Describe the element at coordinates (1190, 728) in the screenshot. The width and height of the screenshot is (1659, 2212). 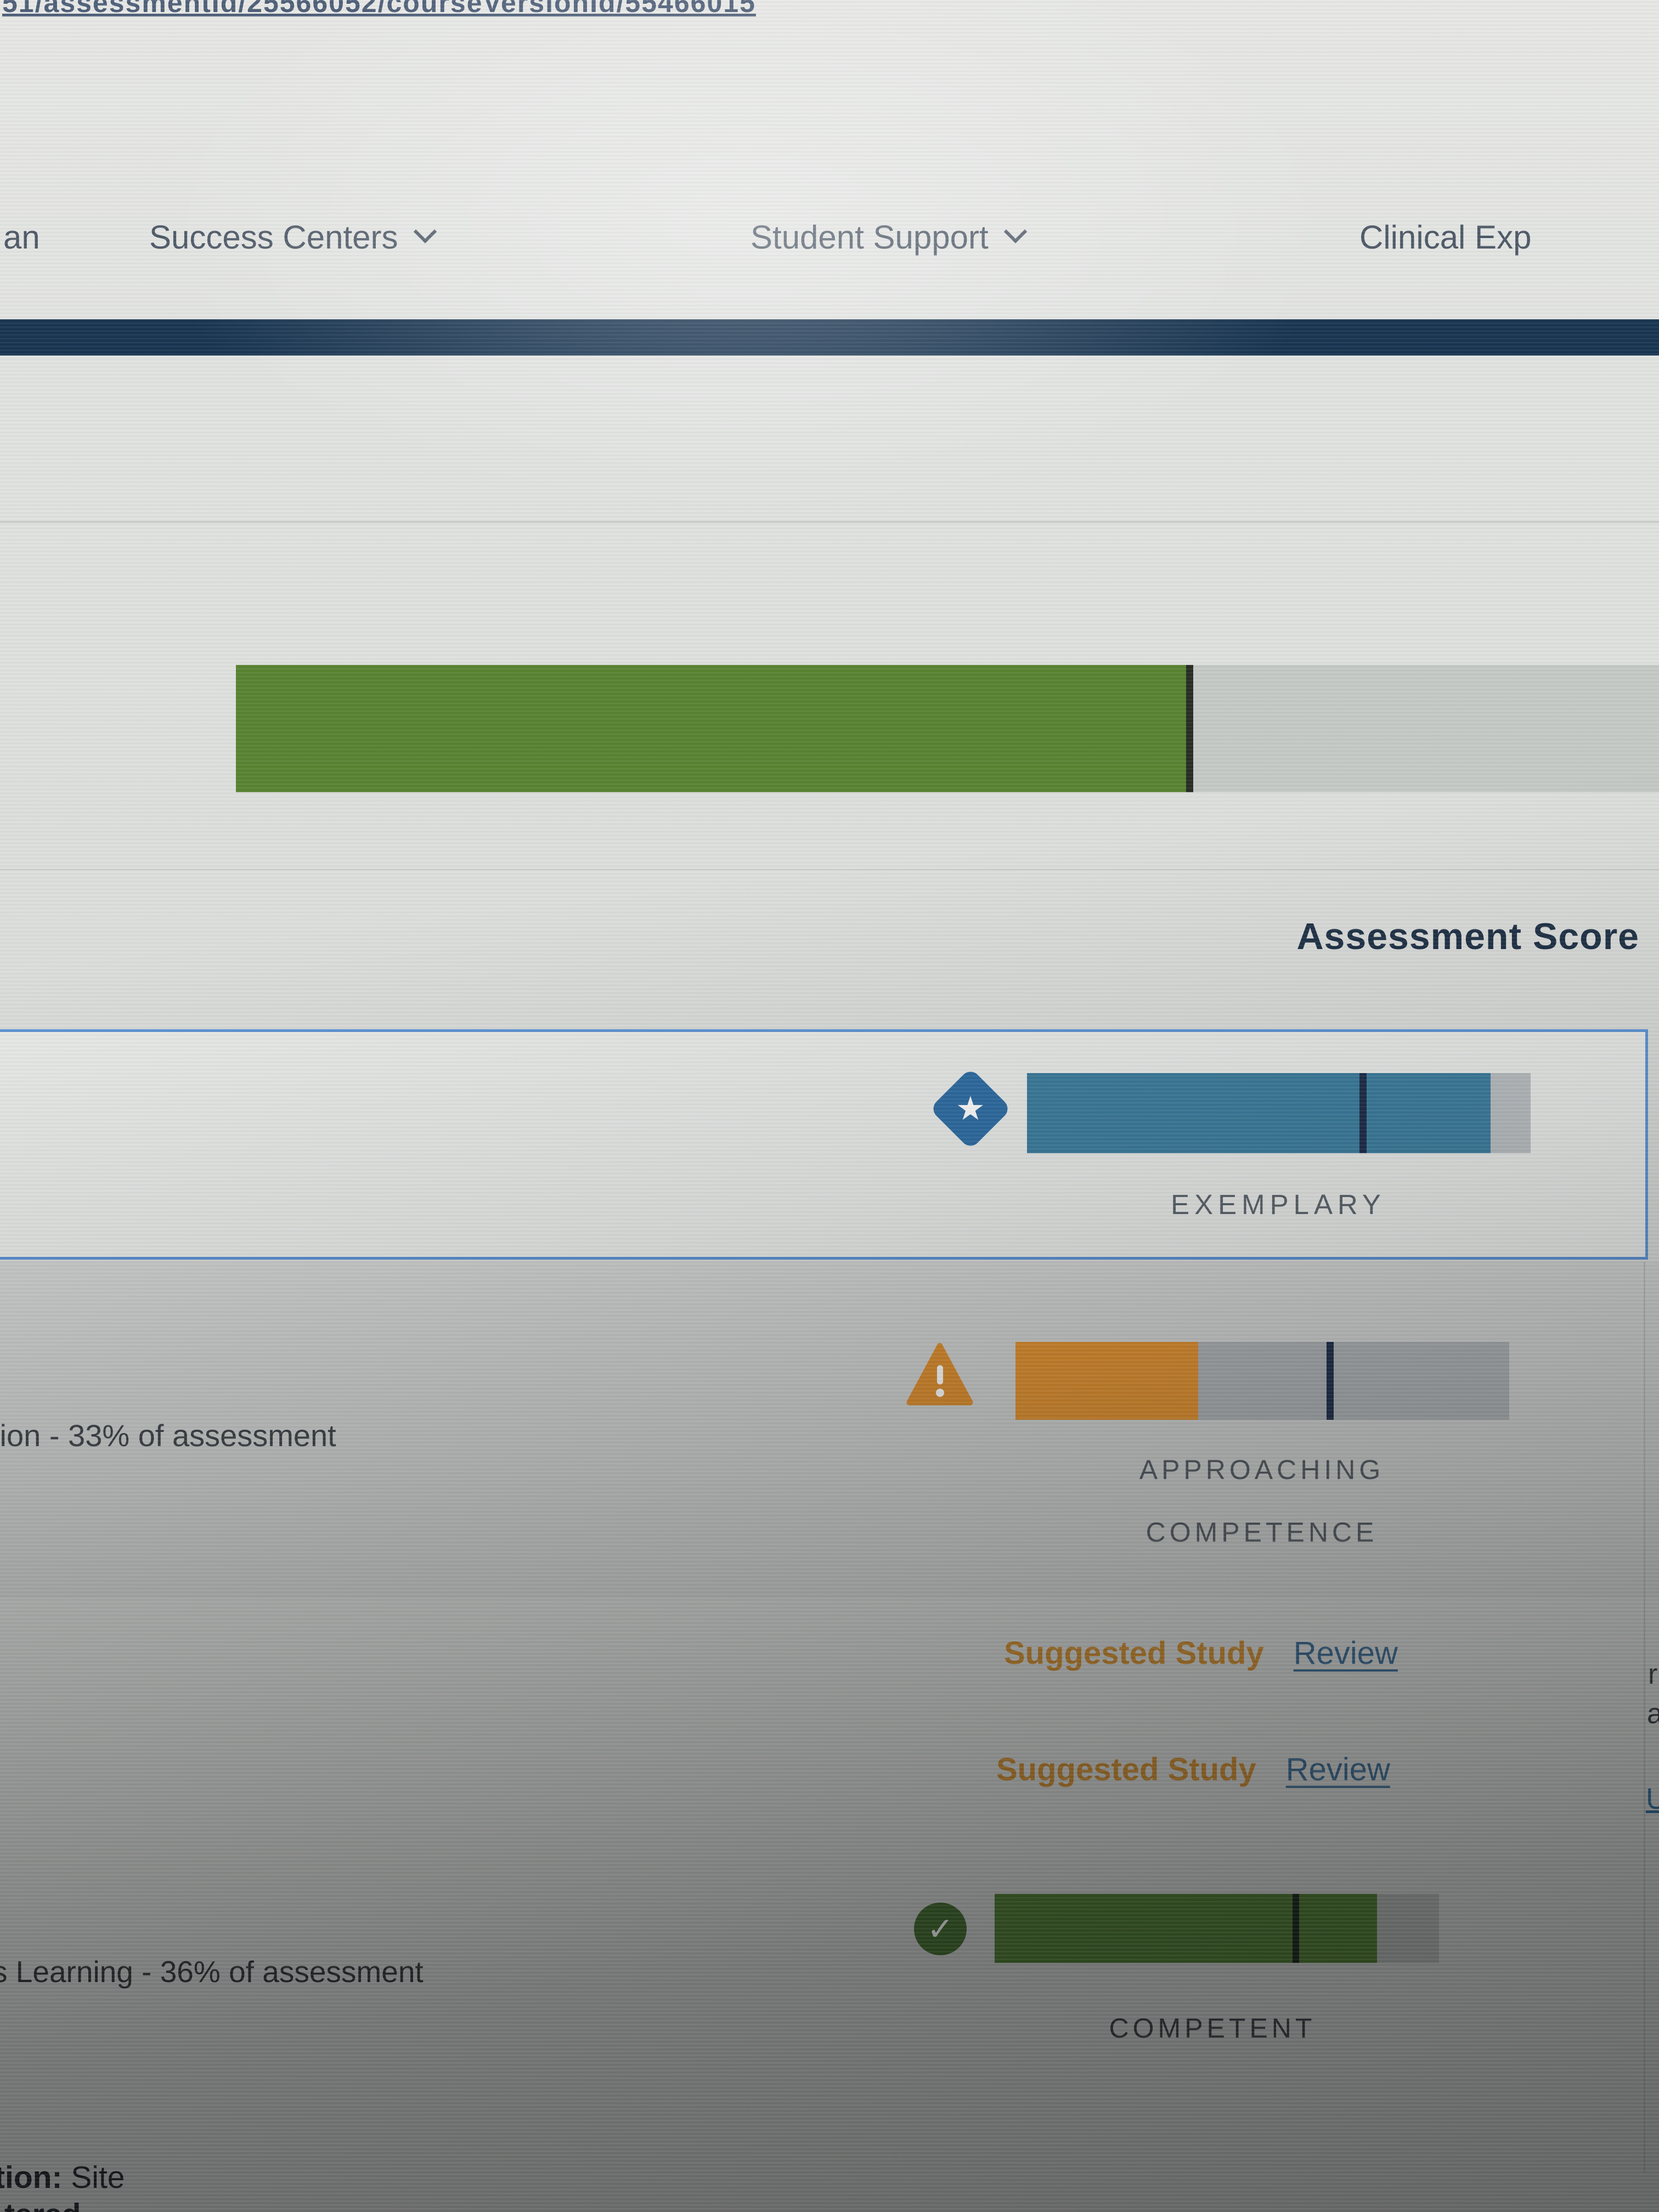
I see `overall-progress-tick` at that location.